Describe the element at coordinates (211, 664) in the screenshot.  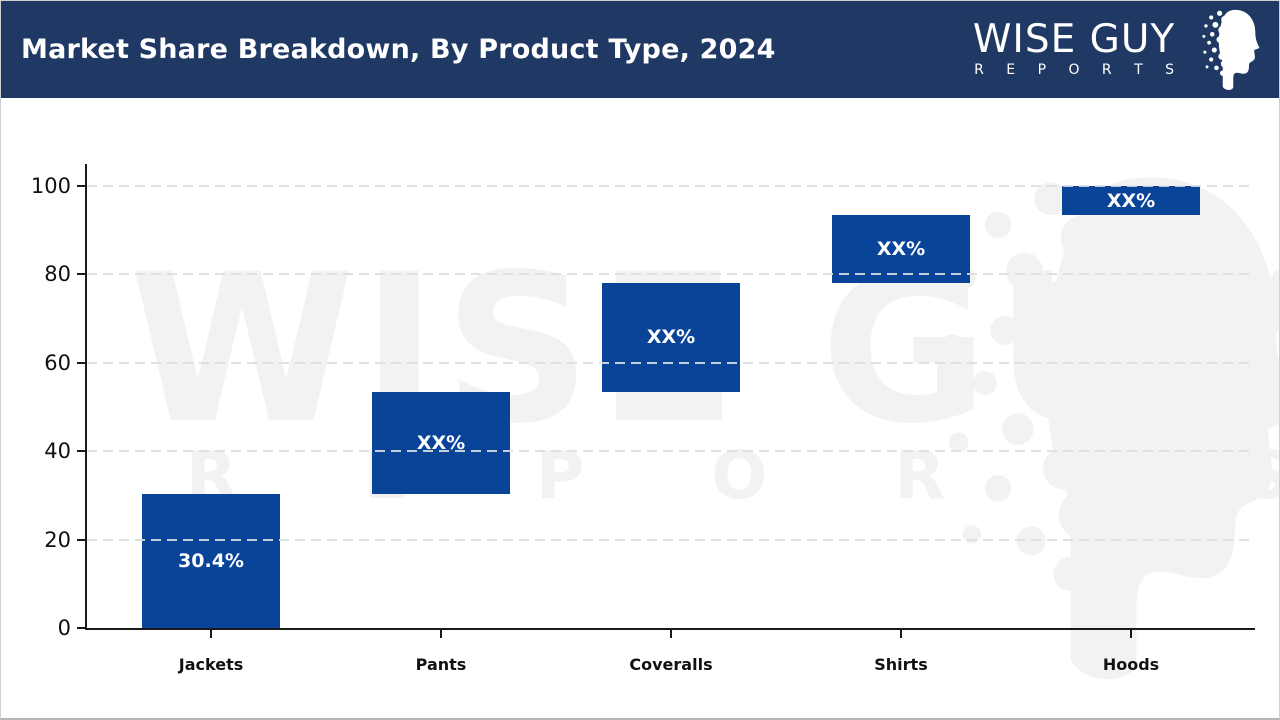
I see `category-label-jackets: Jackets` at that location.